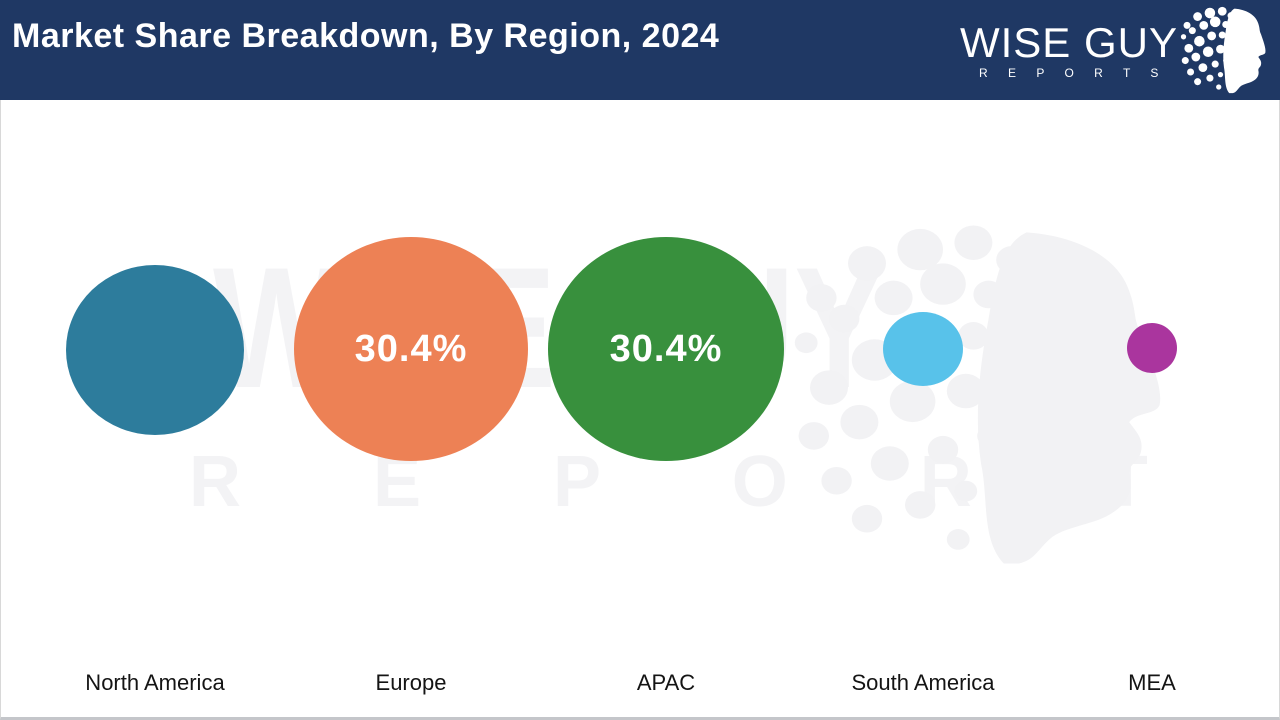  I want to click on bubble-europe: 30.4%, so click(411, 349).